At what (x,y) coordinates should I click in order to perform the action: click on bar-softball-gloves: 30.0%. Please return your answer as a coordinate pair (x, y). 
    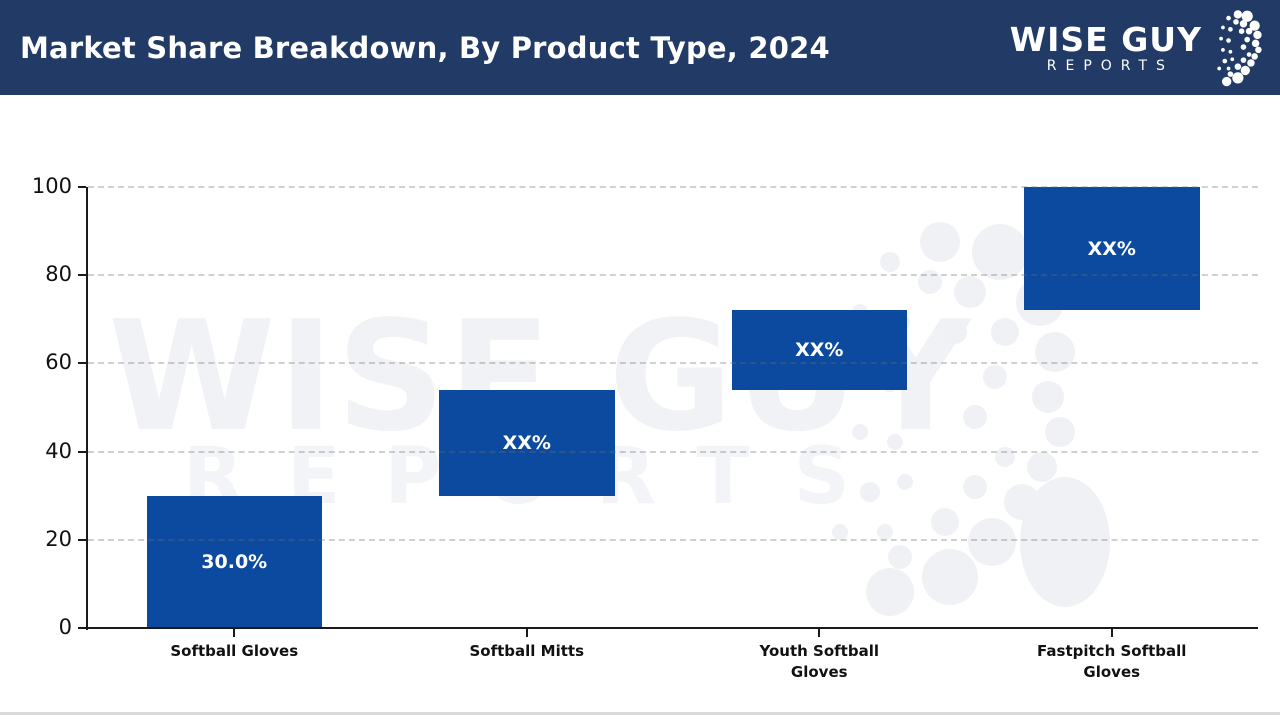
    Looking at the image, I should click on (234, 561).